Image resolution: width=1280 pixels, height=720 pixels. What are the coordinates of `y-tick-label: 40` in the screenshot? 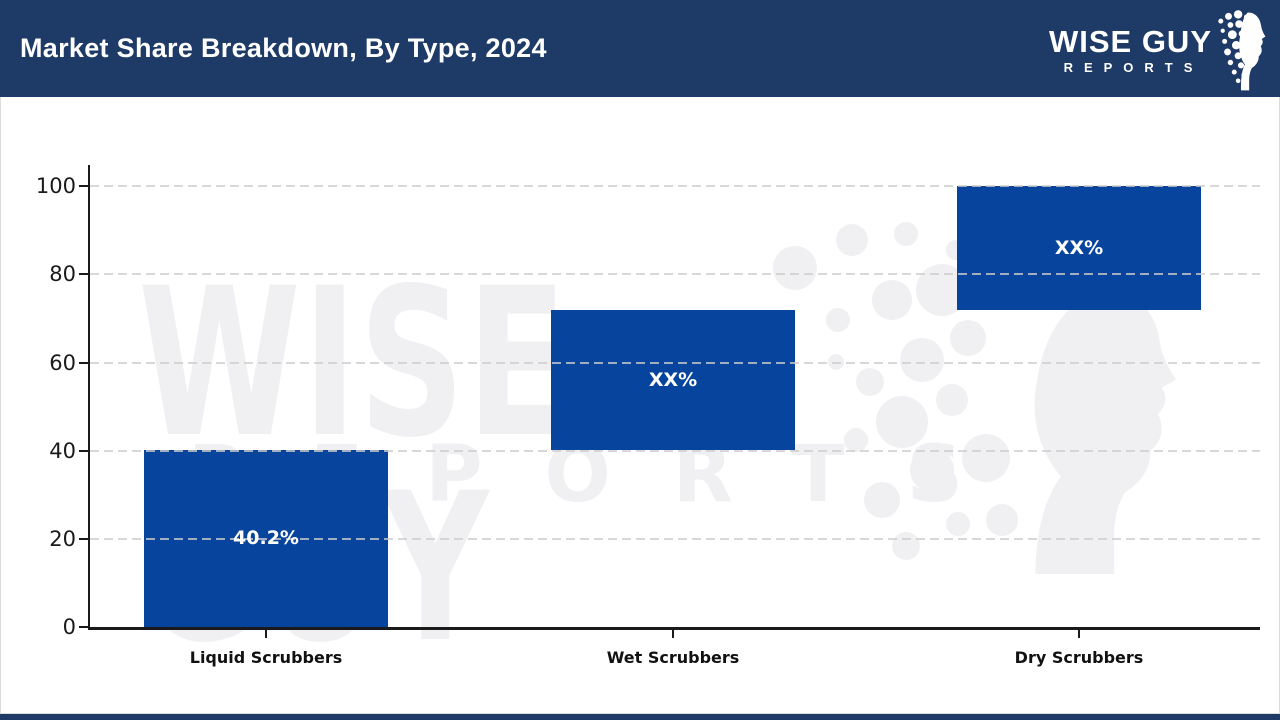 It's located at (62, 450).